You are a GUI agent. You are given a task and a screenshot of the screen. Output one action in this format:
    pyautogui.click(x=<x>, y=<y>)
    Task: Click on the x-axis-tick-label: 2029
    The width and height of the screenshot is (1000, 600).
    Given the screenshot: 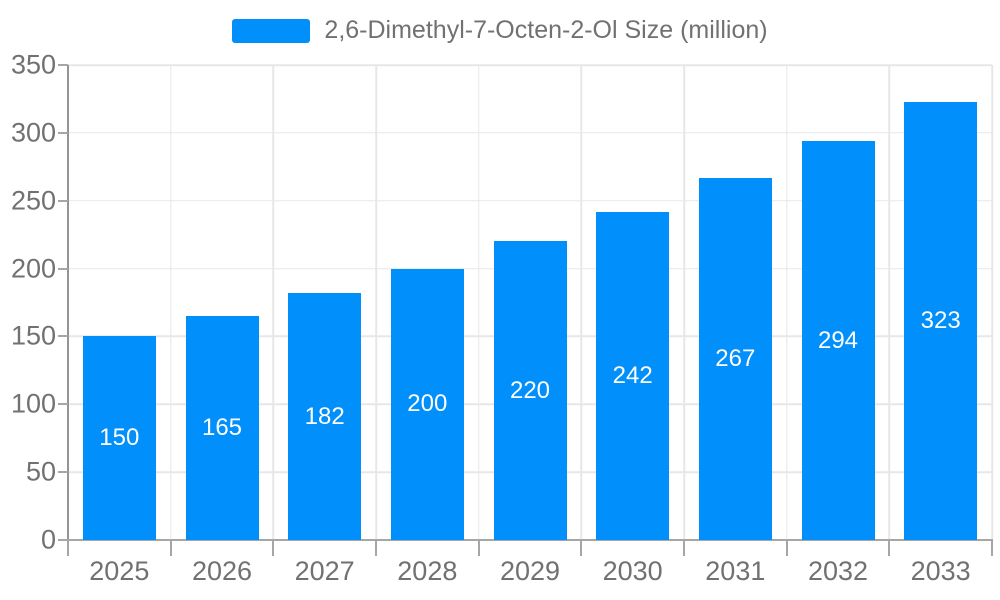 What is the action you would take?
    pyautogui.click(x=530, y=571)
    